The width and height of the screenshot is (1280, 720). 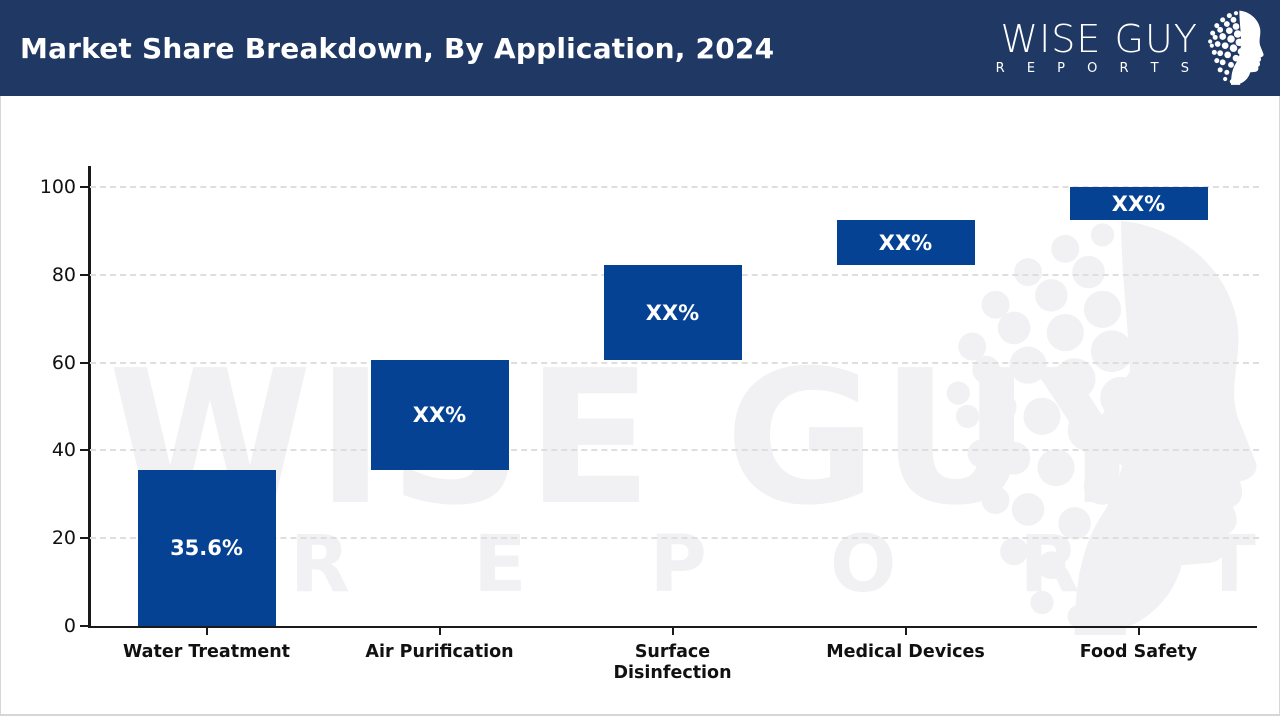 I want to click on x-category-label-water-treatment: Water Treatment, so click(x=206, y=652).